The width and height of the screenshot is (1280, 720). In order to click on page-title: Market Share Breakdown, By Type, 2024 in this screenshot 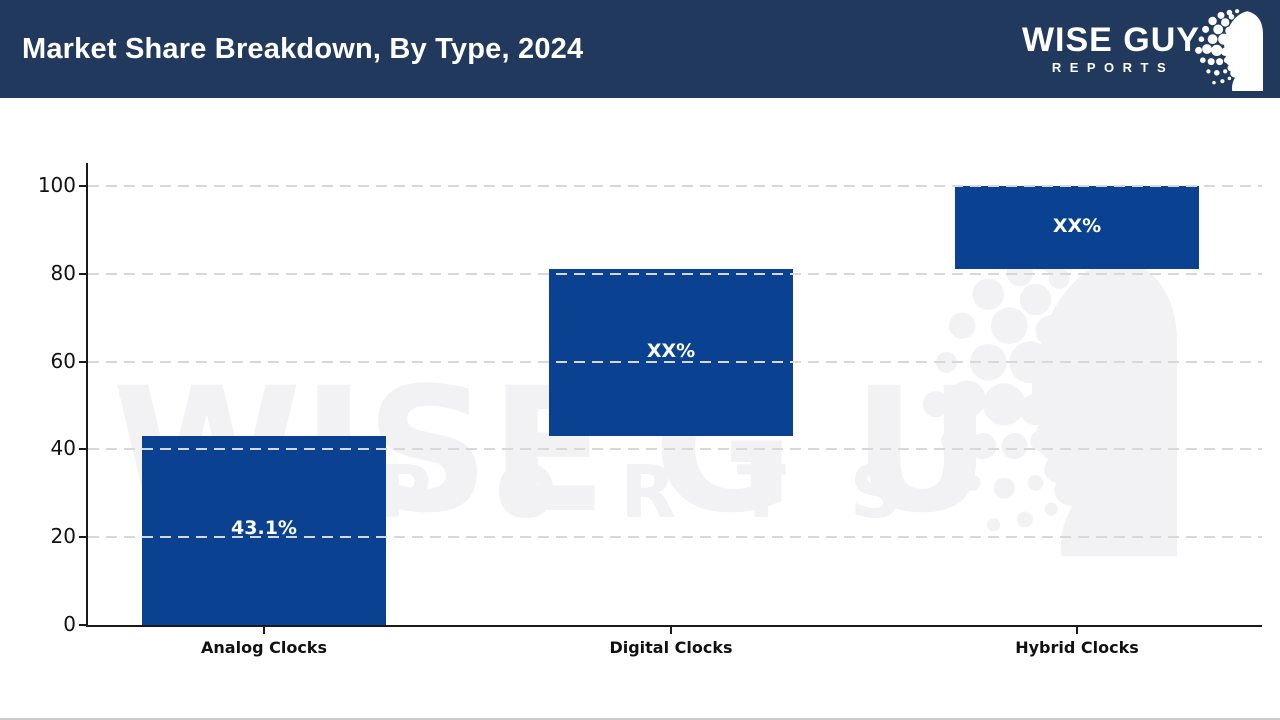, I will do `click(303, 48)`.